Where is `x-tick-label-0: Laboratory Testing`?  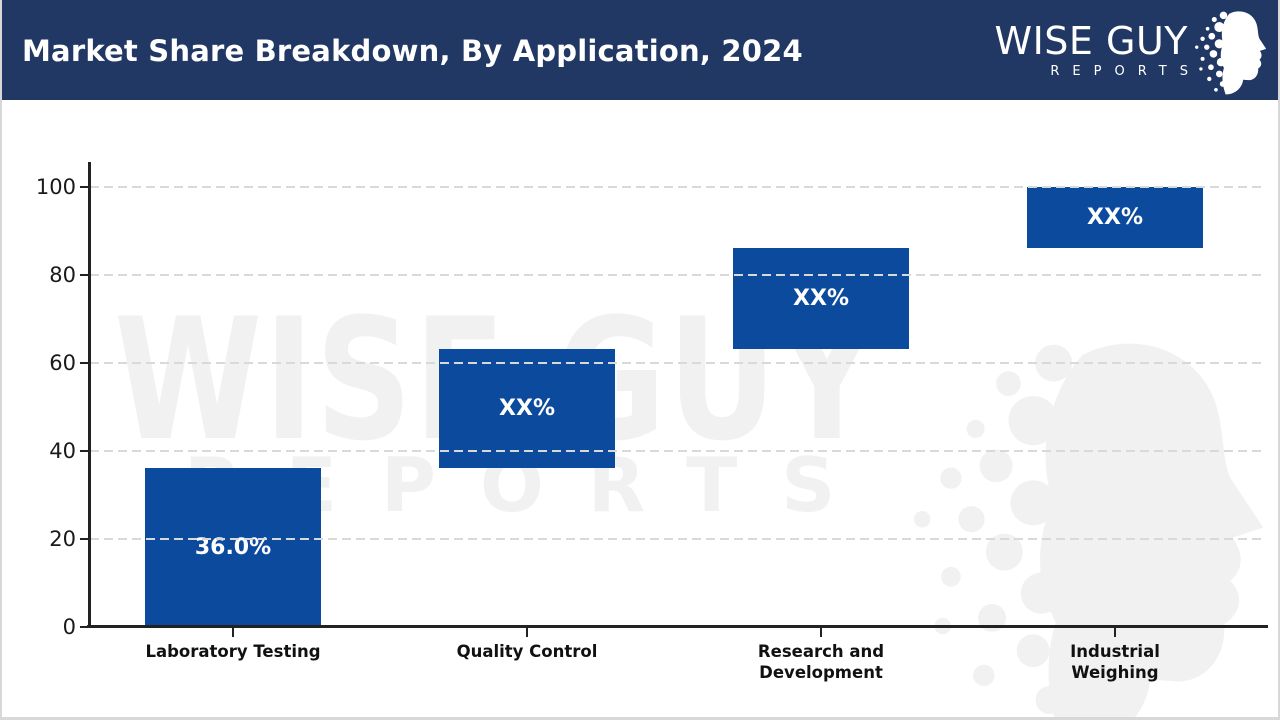 x-tick-label-0: Laboratory Testing is located at coordinates (233, 651).